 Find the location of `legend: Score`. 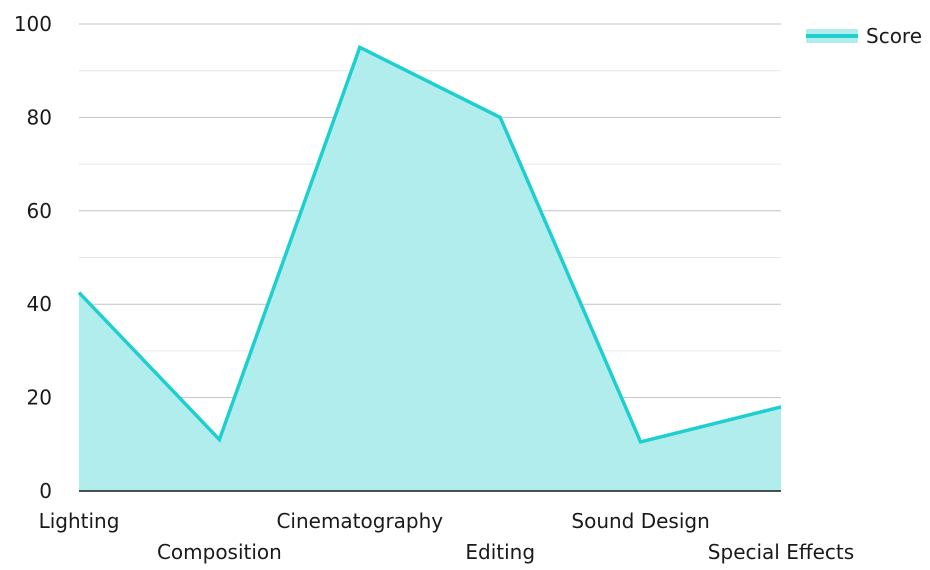

legend: Score is located at coordinates (864, 36).